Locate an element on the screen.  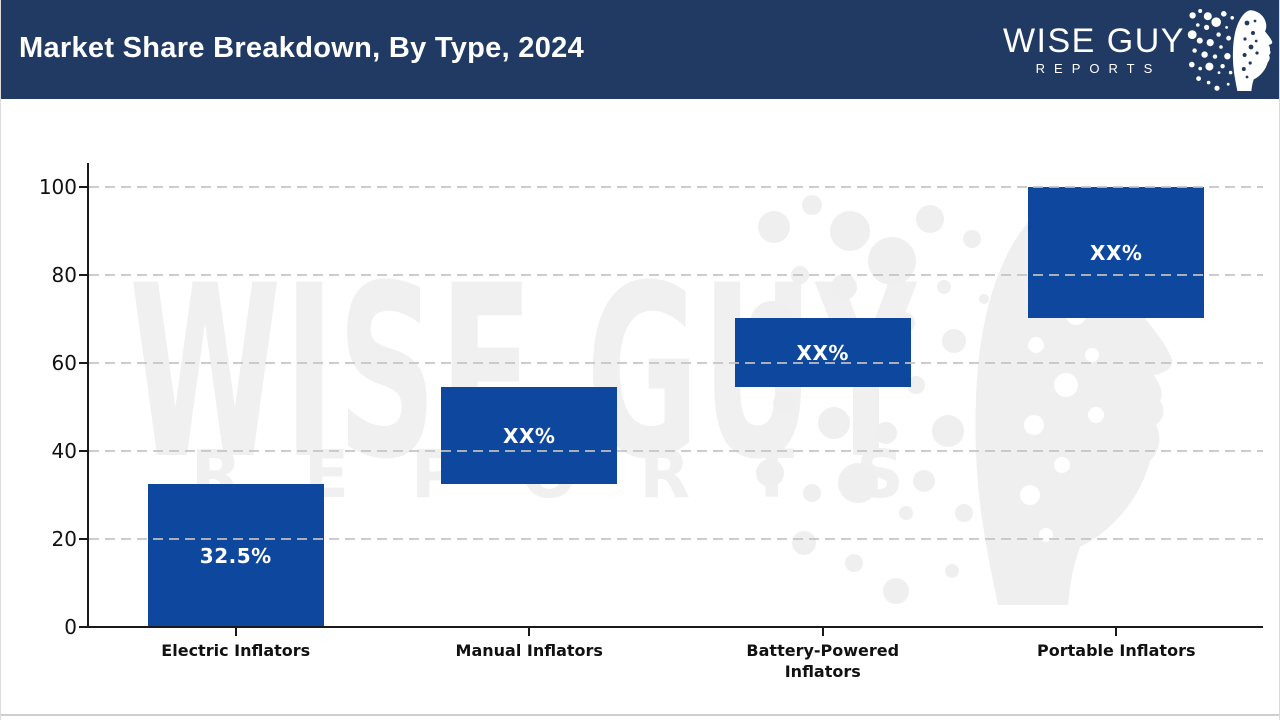
brand-logo: WISE GUY REPORTS is located at coordinates (1141, 50).